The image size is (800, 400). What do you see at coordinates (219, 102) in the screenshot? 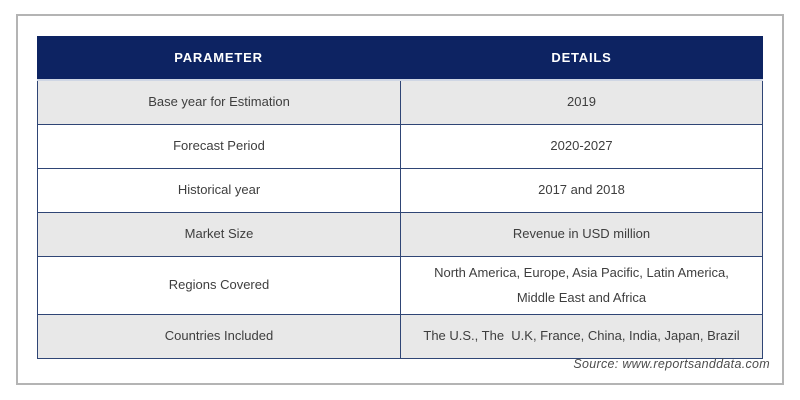
I see `parameter-cell: Base year for Estimation` at bounding box center [219, 102].